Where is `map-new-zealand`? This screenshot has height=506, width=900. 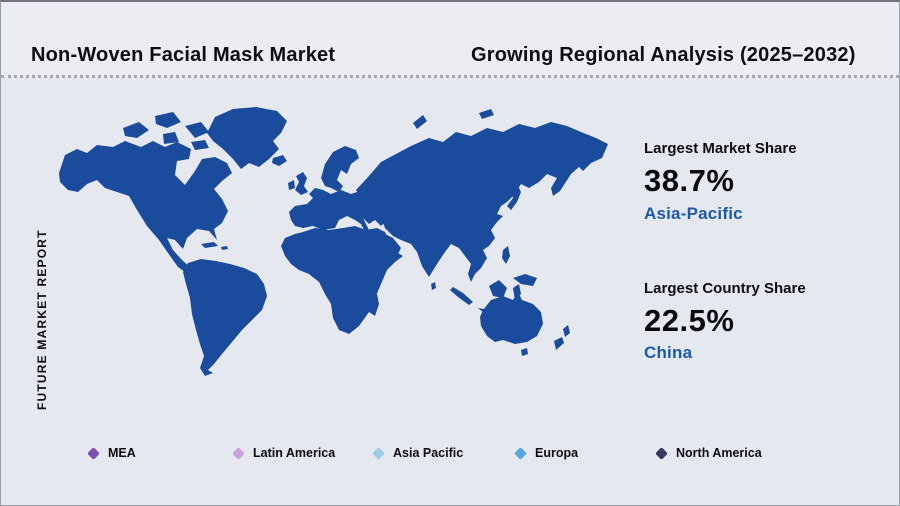
map-new-zealand is located at coordinates (562, 337).